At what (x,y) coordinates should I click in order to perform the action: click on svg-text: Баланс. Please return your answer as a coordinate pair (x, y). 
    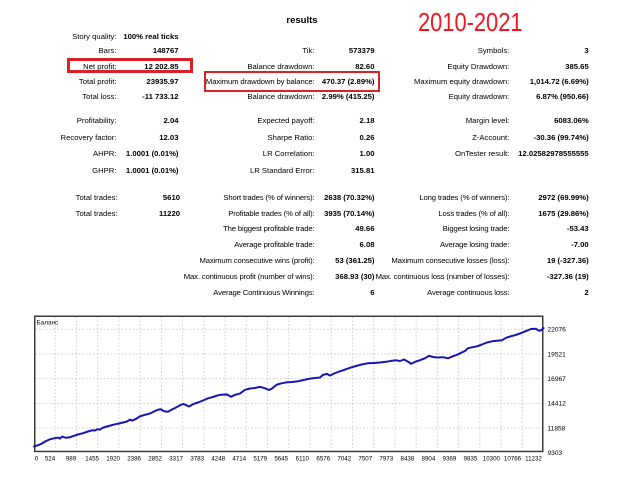
    Looking at the image, I should click on (48, 323).